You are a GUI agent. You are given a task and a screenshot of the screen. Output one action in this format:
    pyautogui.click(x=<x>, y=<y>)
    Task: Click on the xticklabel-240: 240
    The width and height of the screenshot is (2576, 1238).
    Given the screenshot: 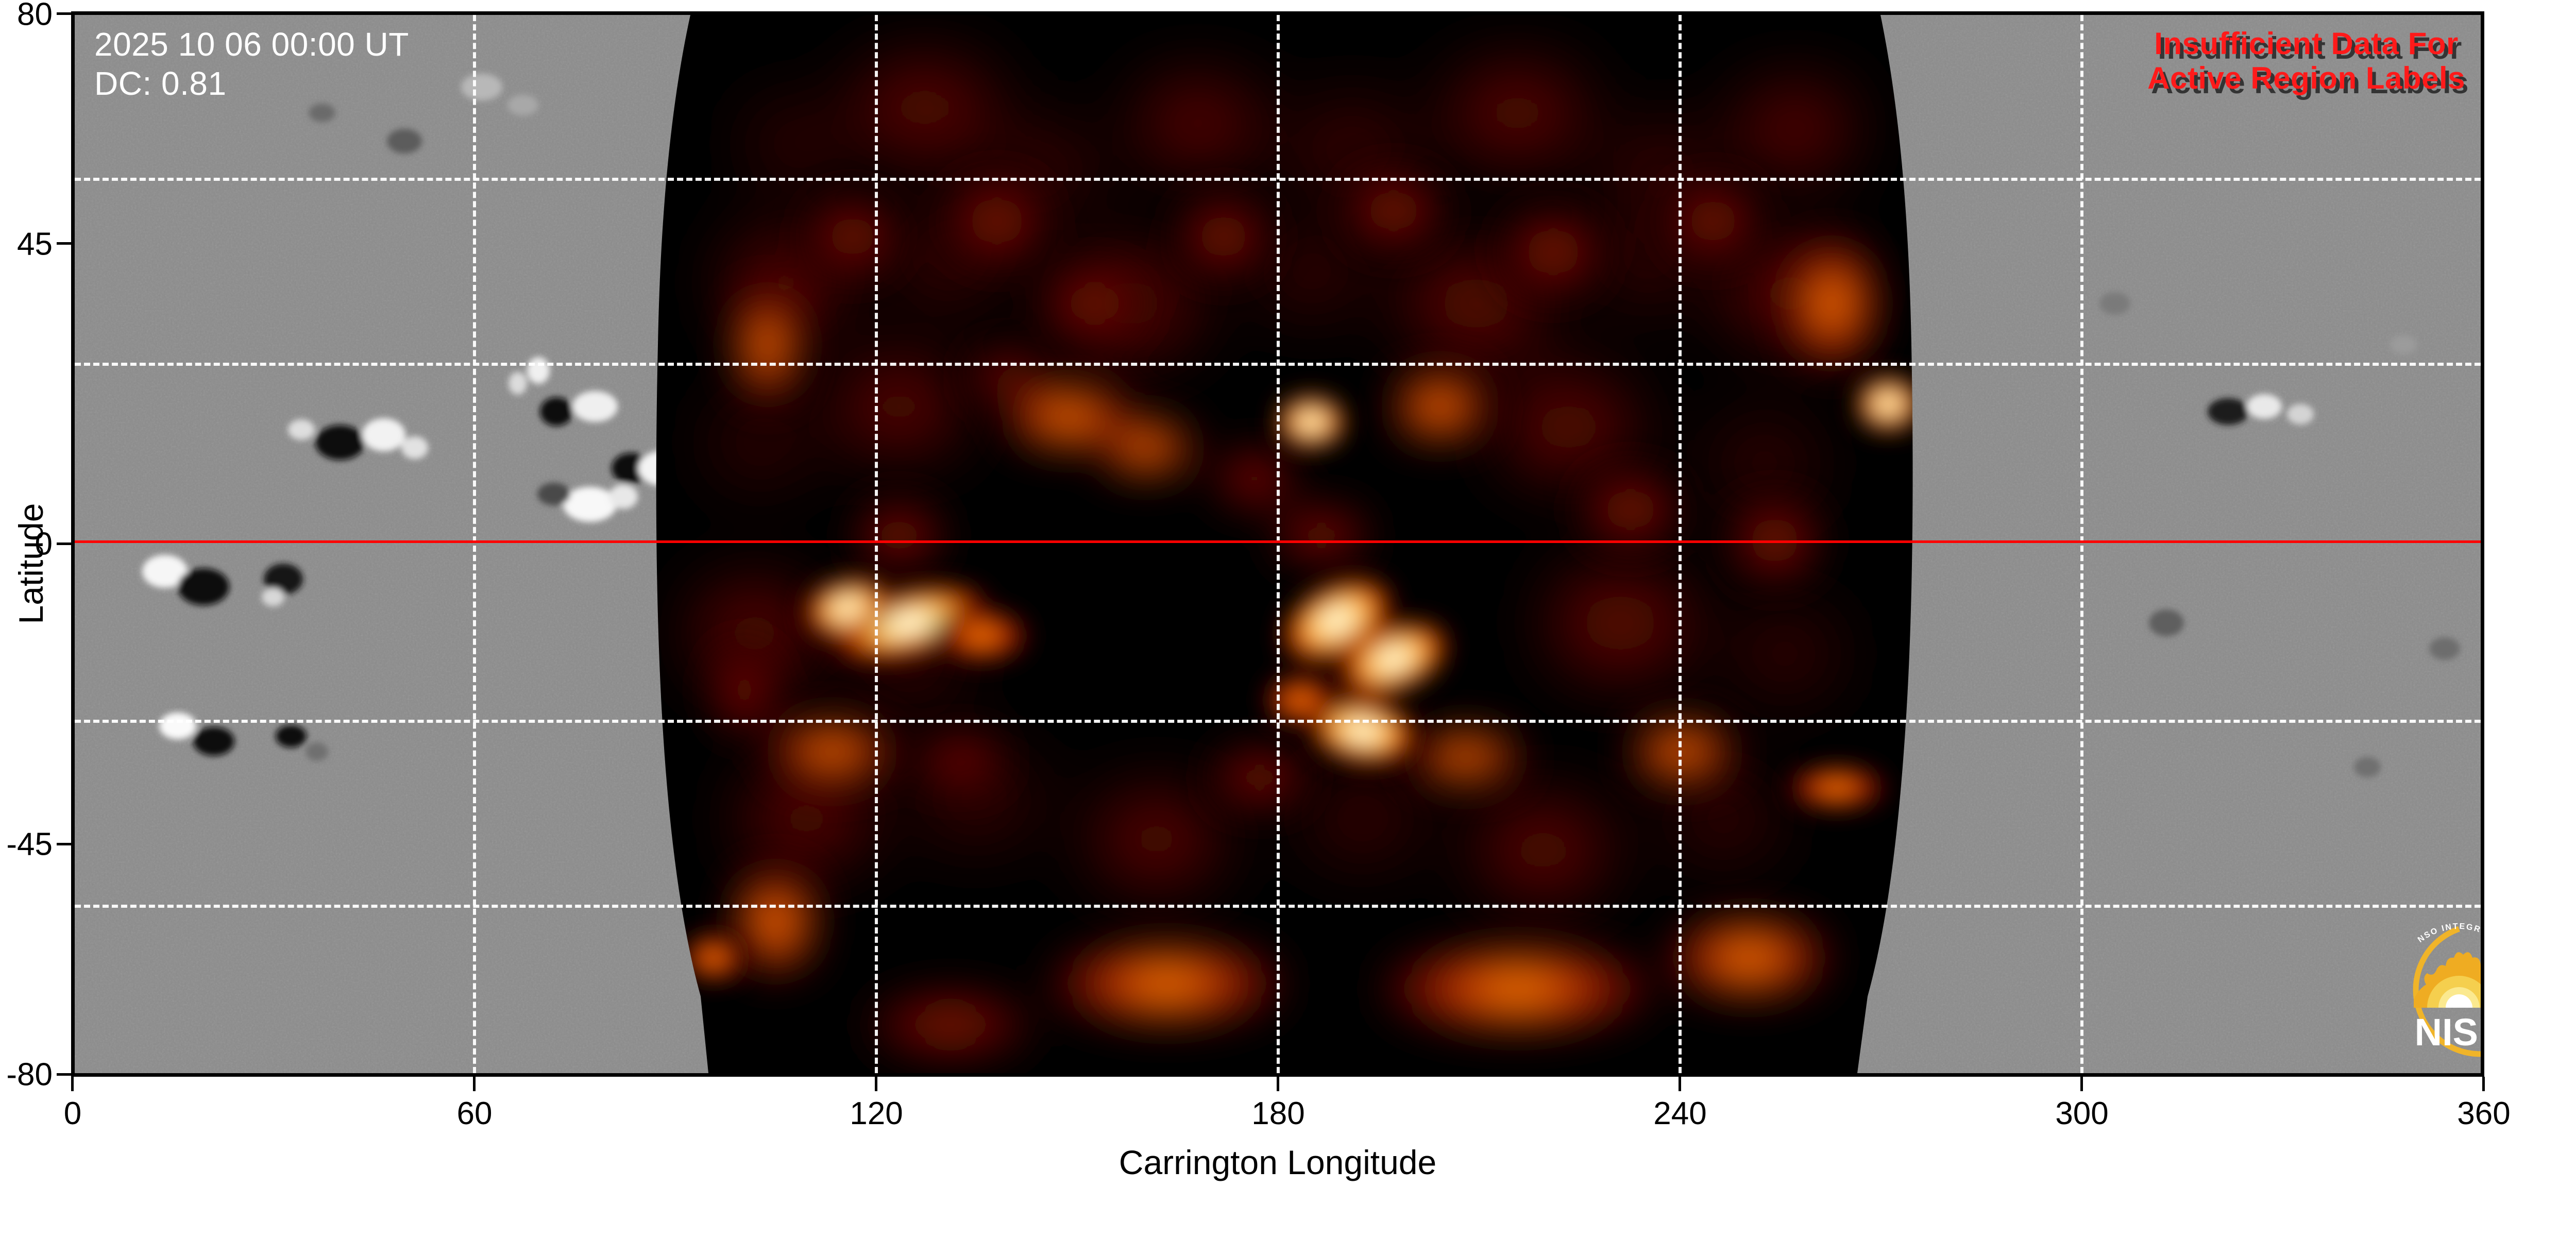 What is the action you would take?
    pyautogui.click(x=1680, y=1113)
    